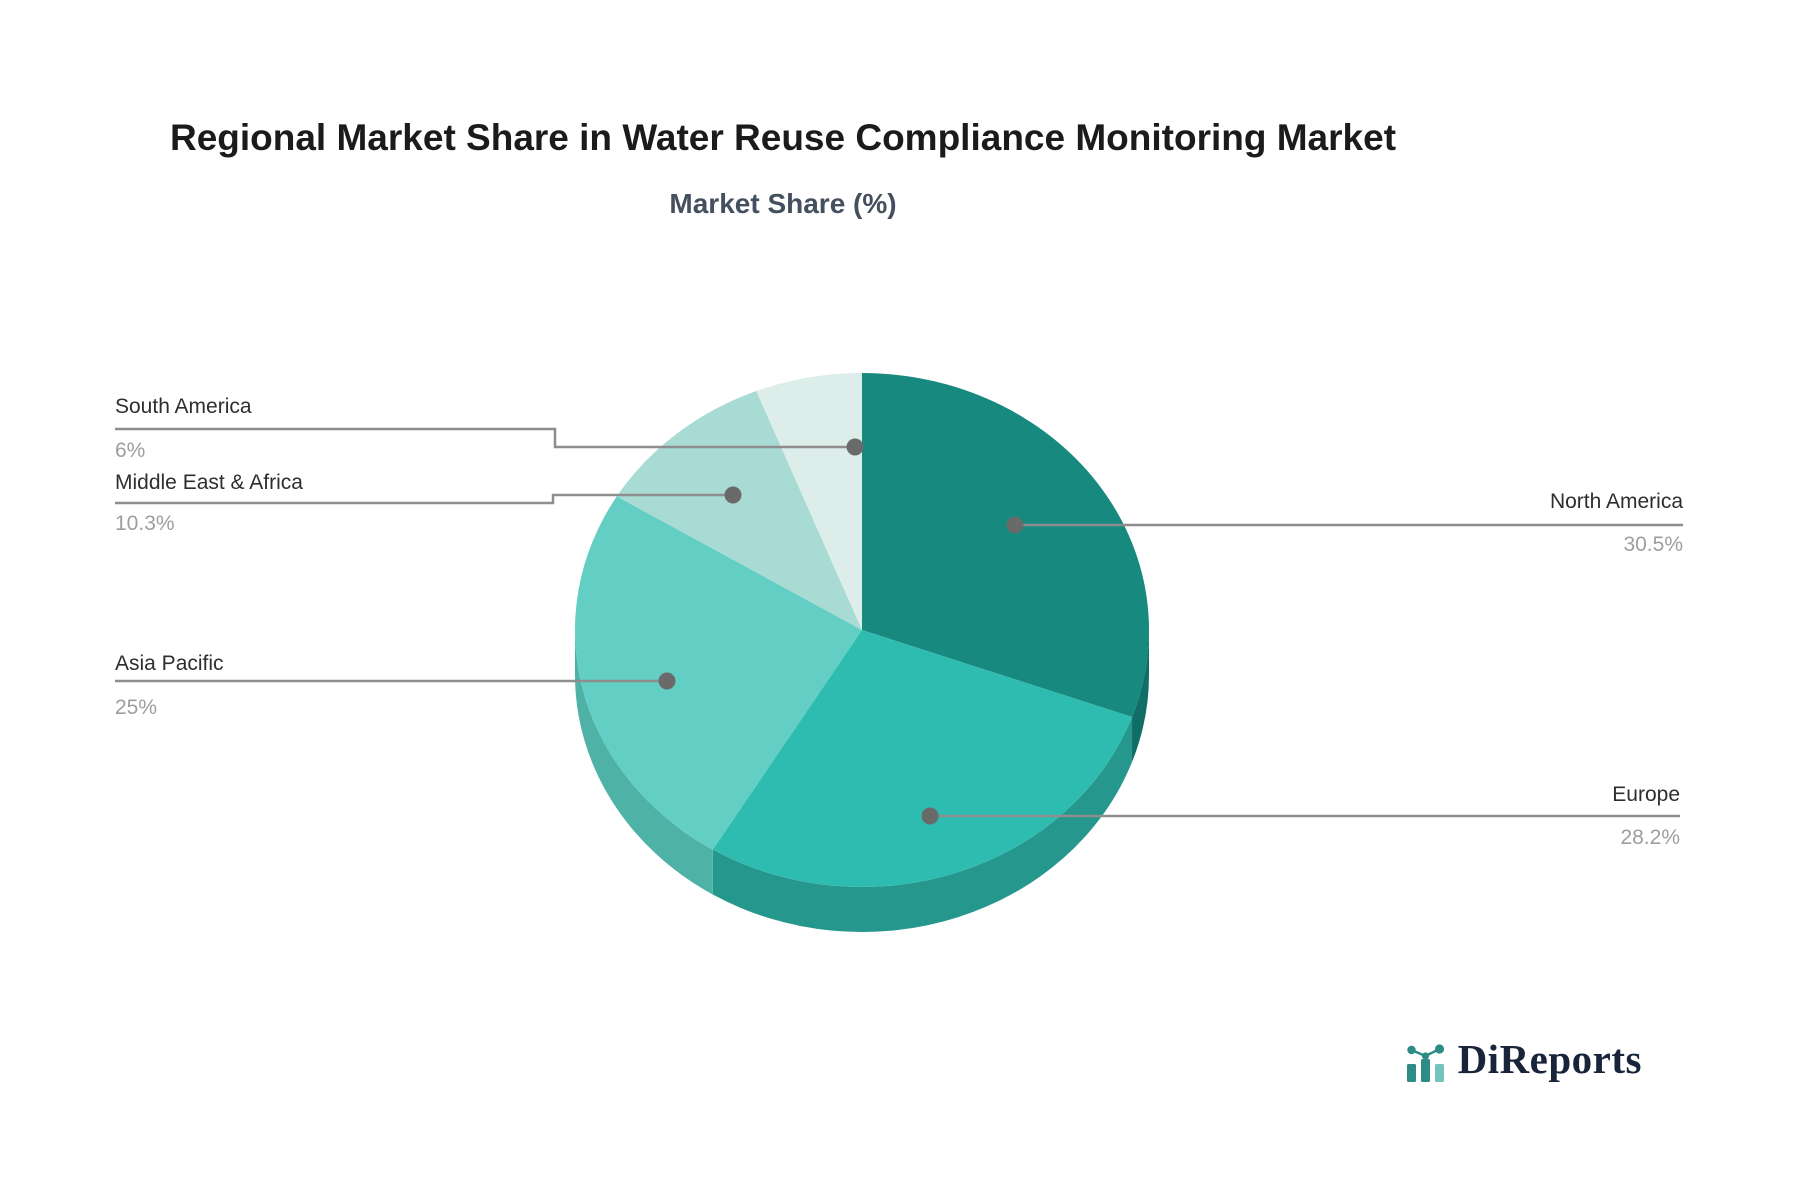 The width and height of the screenshot is (1800, 1196). What do you see at coordinates (667, 681) in the screenshot?
I see `leader-dot-asia-pacific` at bounding box center [667, 681].